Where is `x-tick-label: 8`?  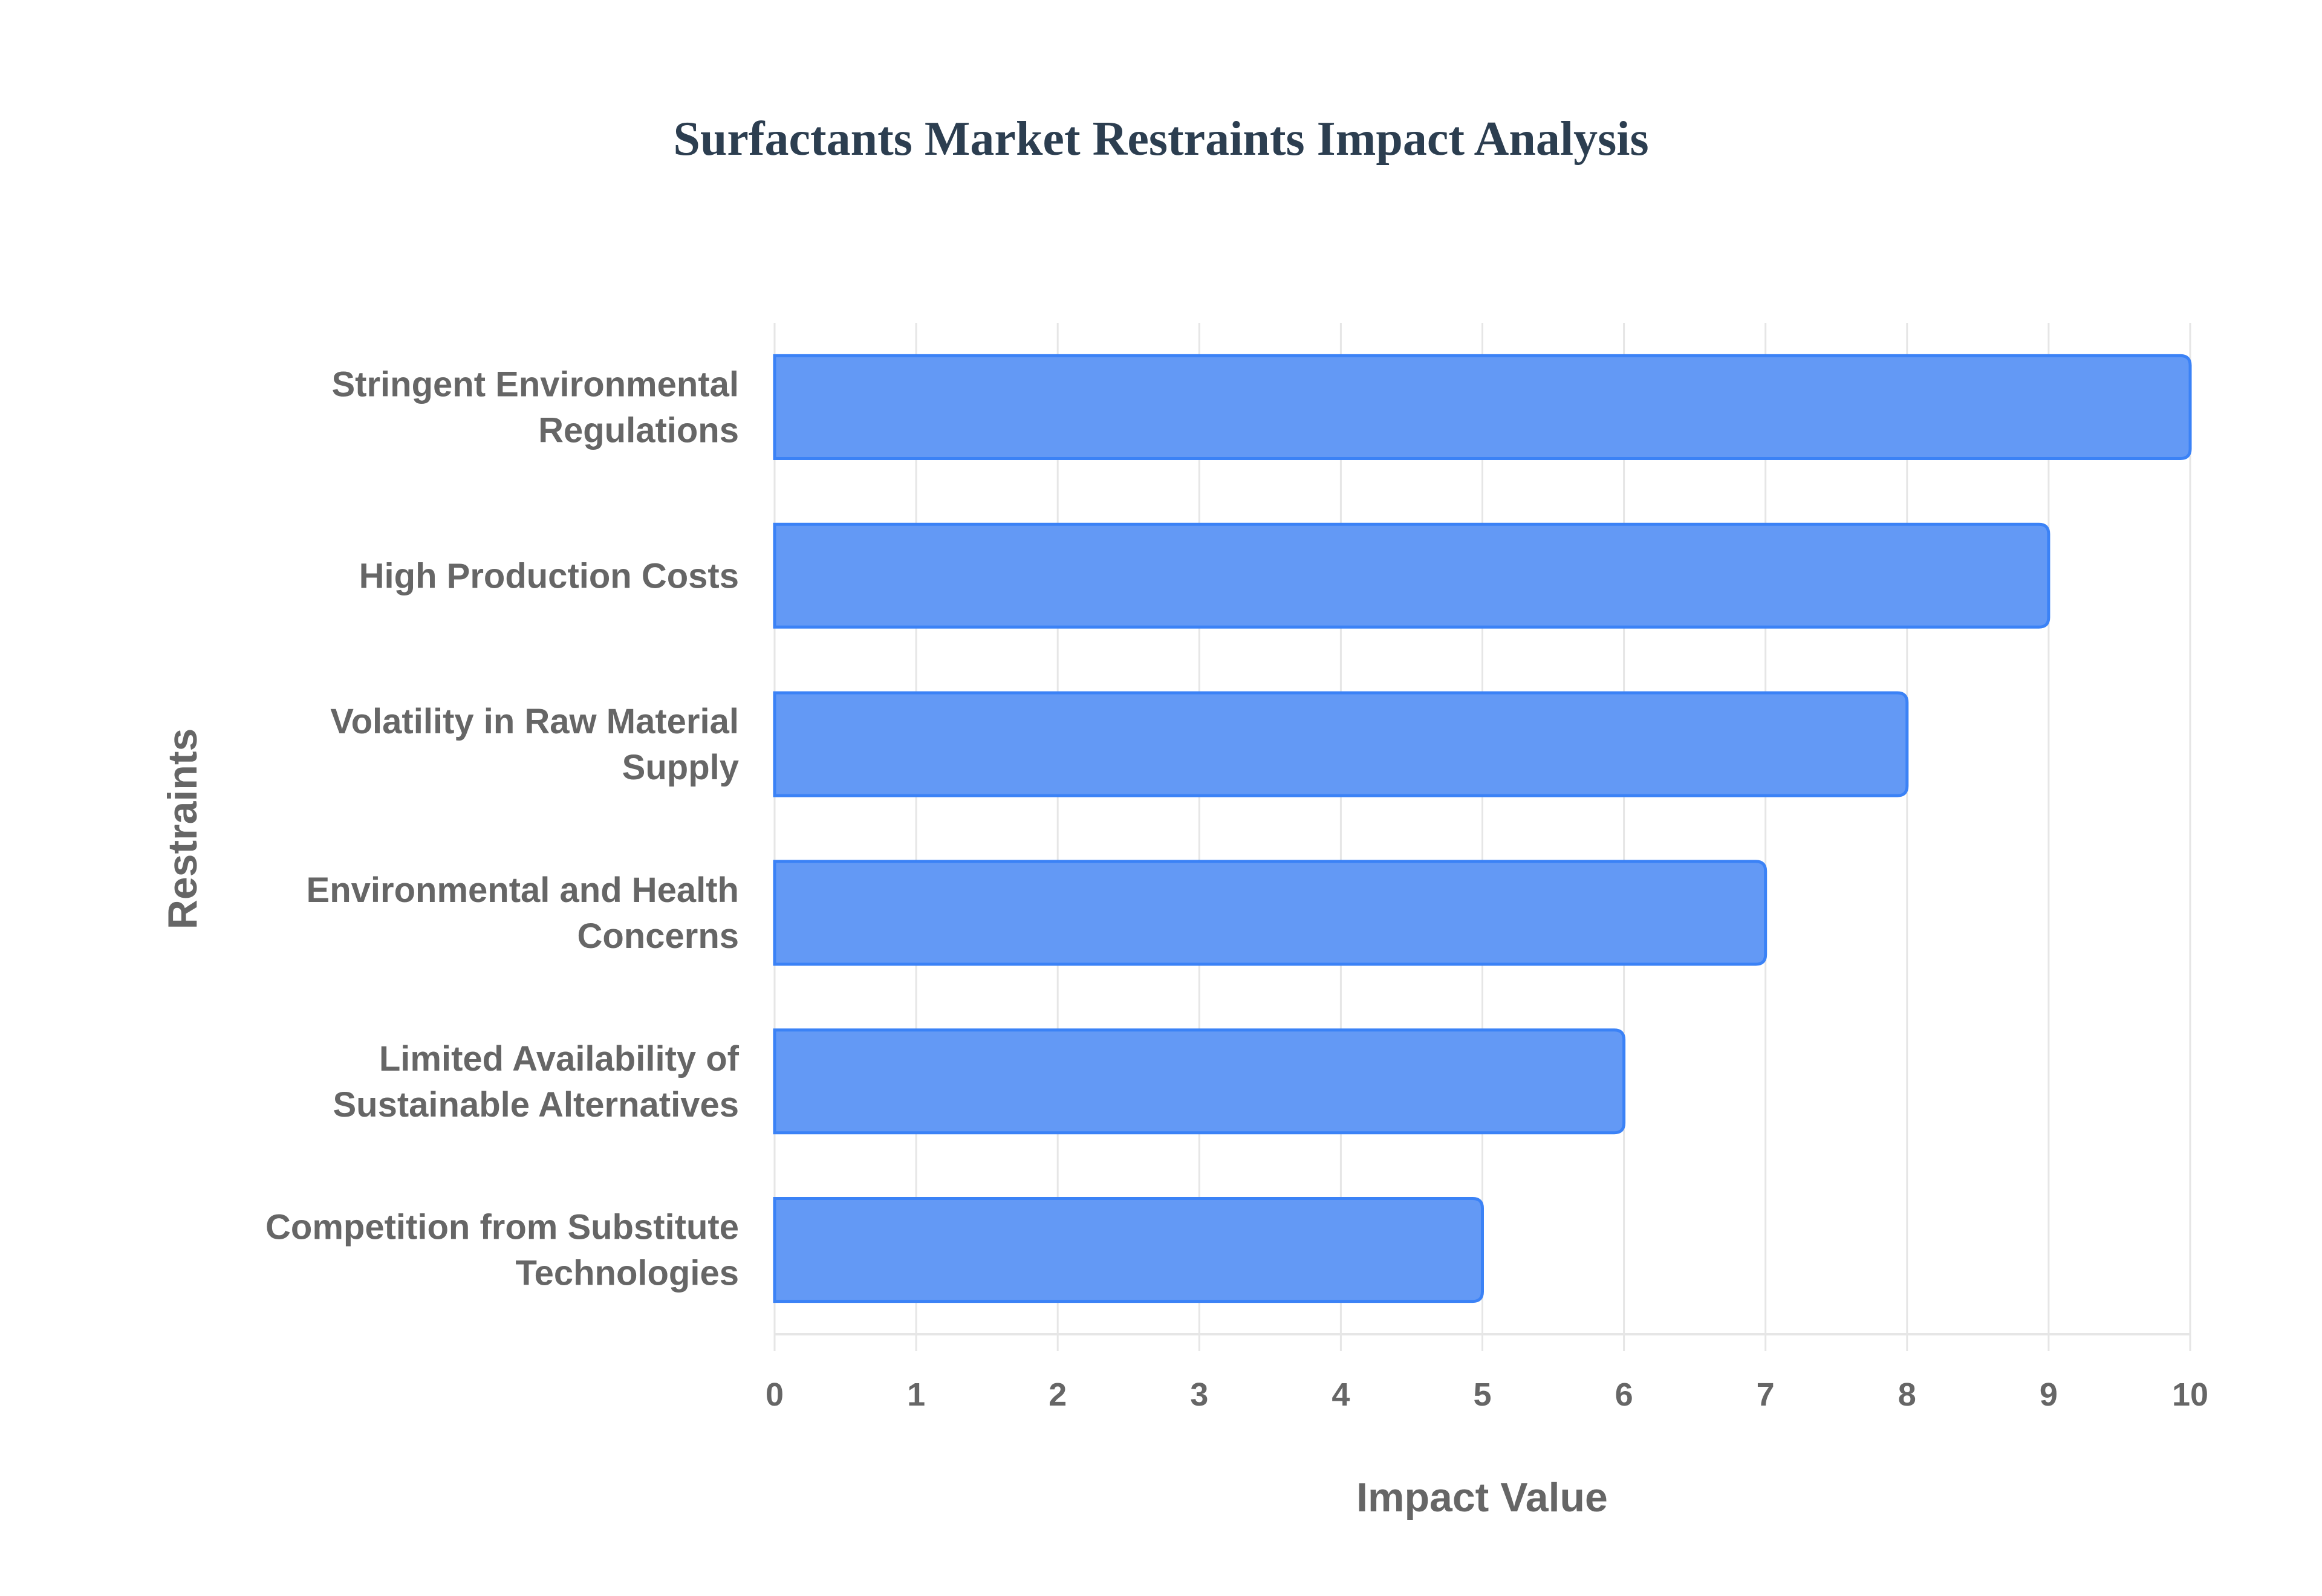 x-tick-label: 8 is located at coordinates (1907, 1395).